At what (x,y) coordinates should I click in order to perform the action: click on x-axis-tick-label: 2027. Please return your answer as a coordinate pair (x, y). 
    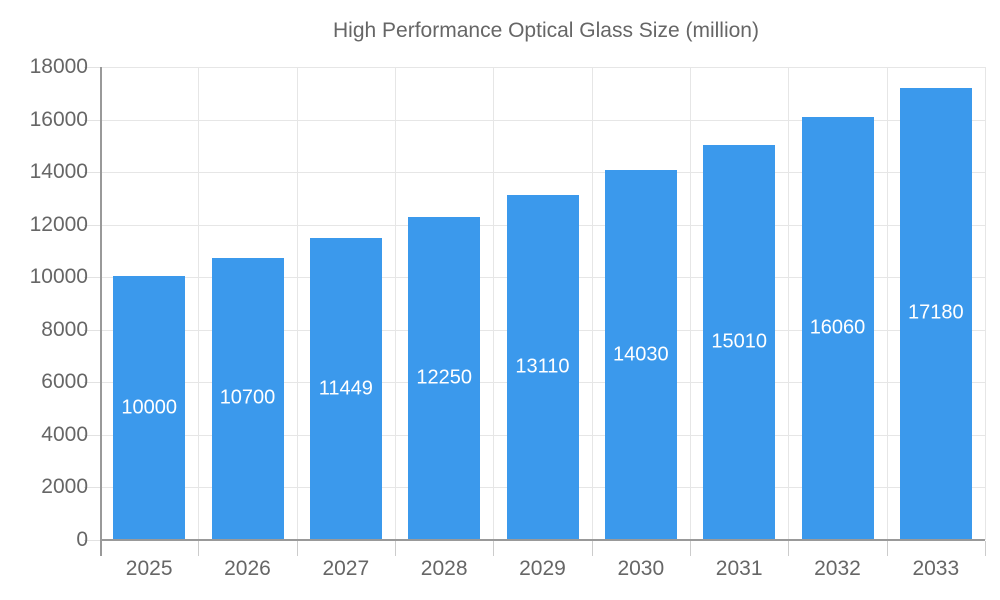
    Looking at the image, I should click on (346, 568).